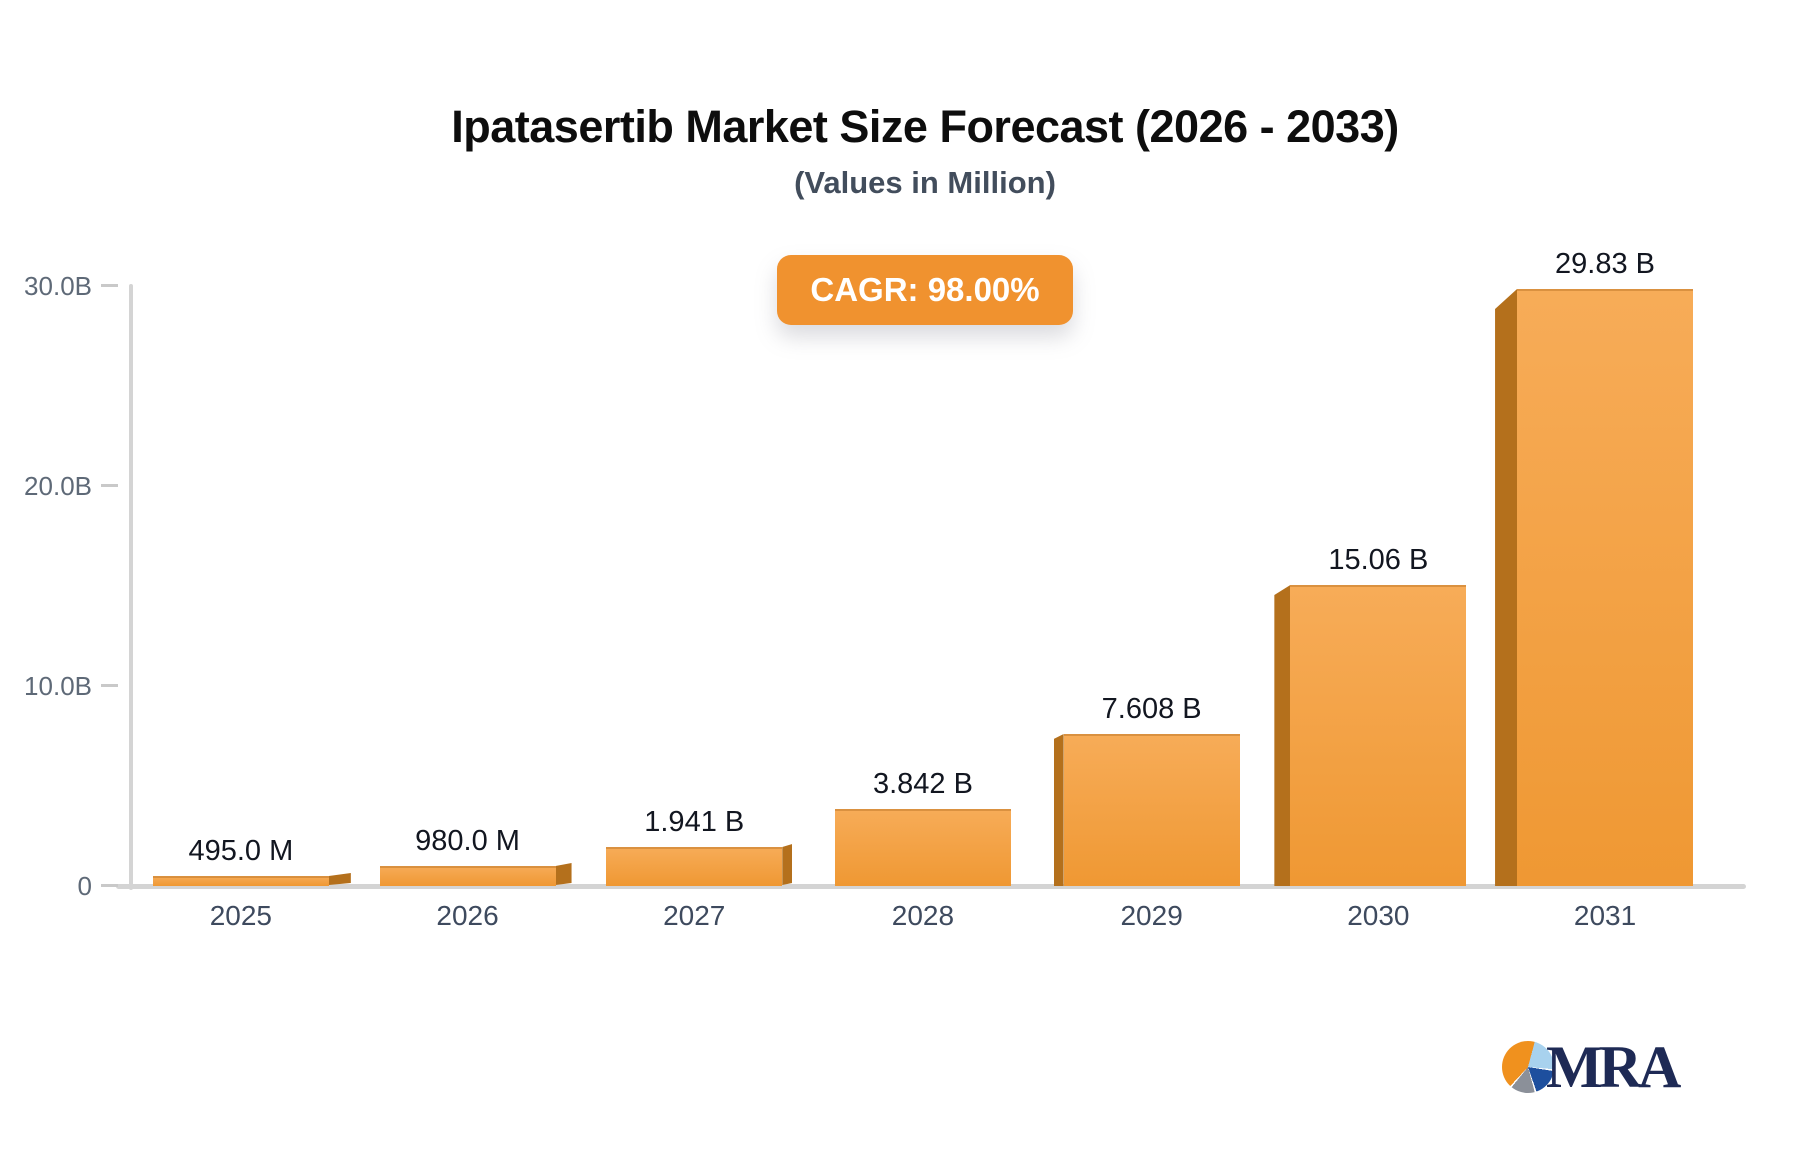  What do you see at coordinates (1151, 915) in the screenshot?
I see `x-axis-category-label: 2029` at bounding box center [1151, 915].